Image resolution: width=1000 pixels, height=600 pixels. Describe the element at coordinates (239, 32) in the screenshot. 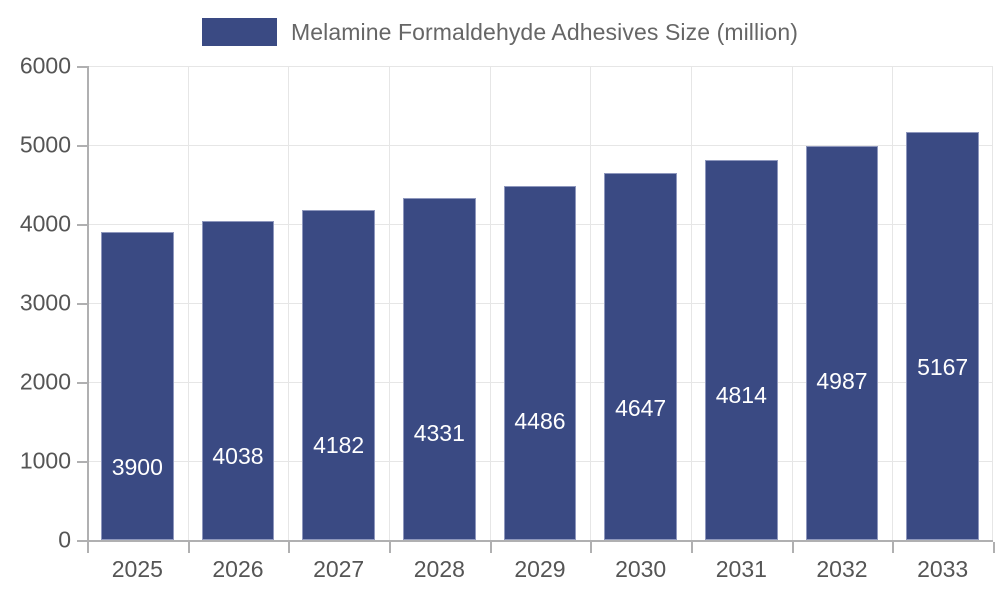

I see `legend-swatch-melamine-formaldehyde-adhesives-size` at that location.